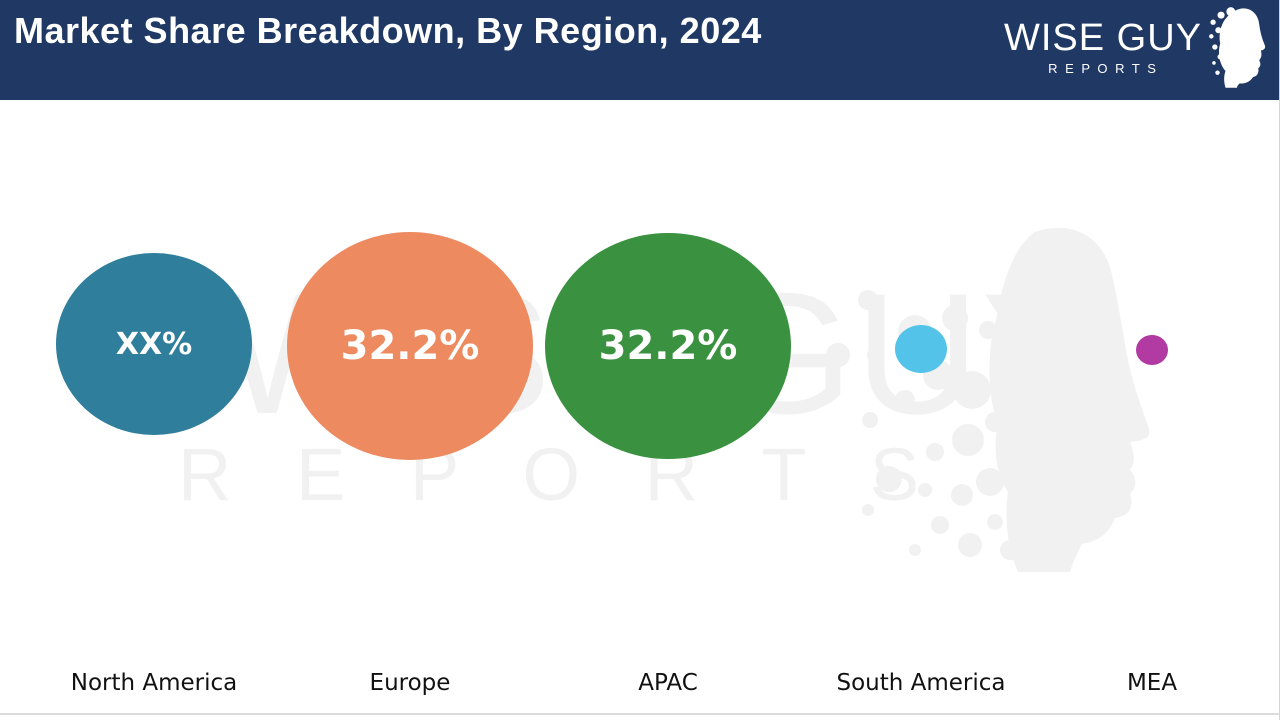  What do you see at coordinates (154, 683) in the screenshot?
I see `category-label-north-america: North America` at bounding box center [154, 683].